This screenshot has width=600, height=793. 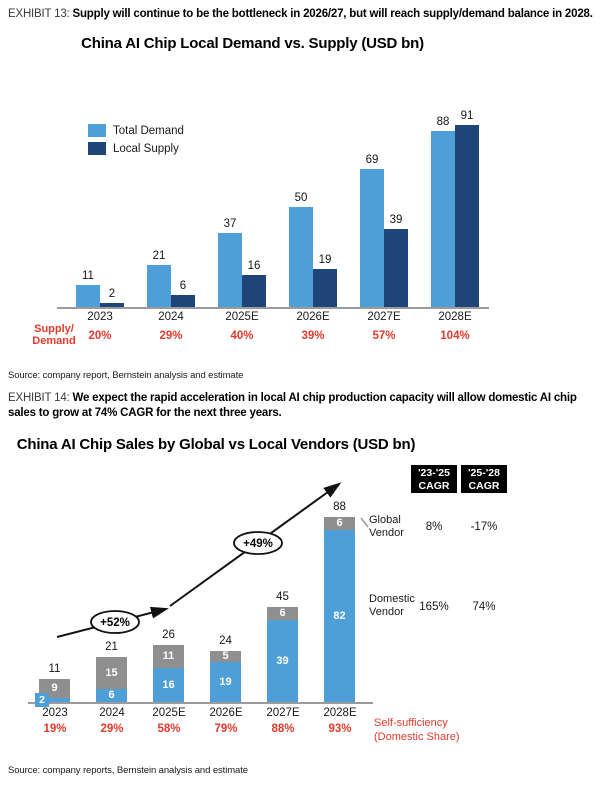 I want to click on chart2-x-axis-label: 2027E, so click(x=283, y=713).